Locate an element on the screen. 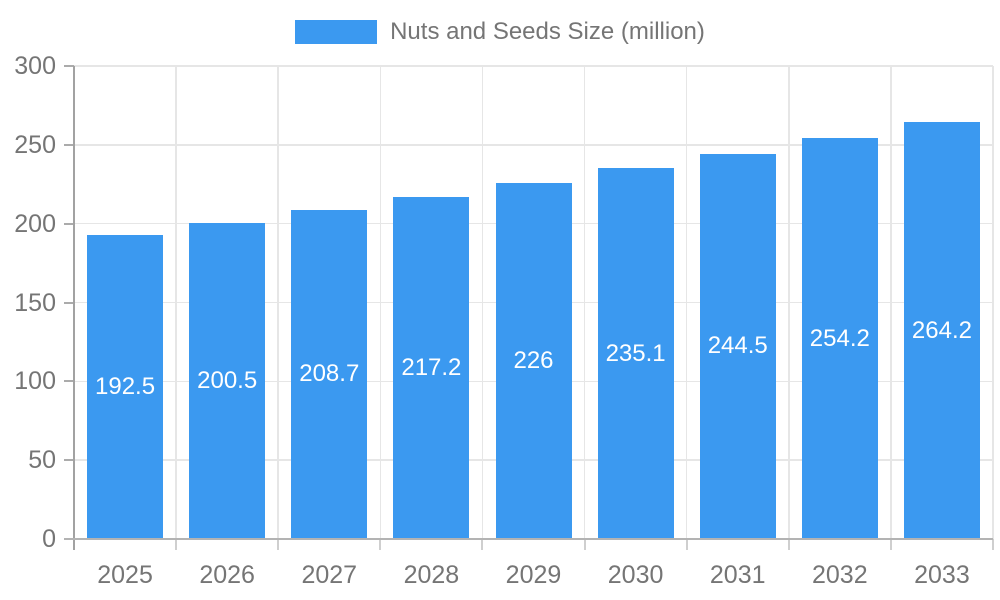 The image size is (1000, 600). y-axis-tick-label: 150 is located at coordinates (35, 302).